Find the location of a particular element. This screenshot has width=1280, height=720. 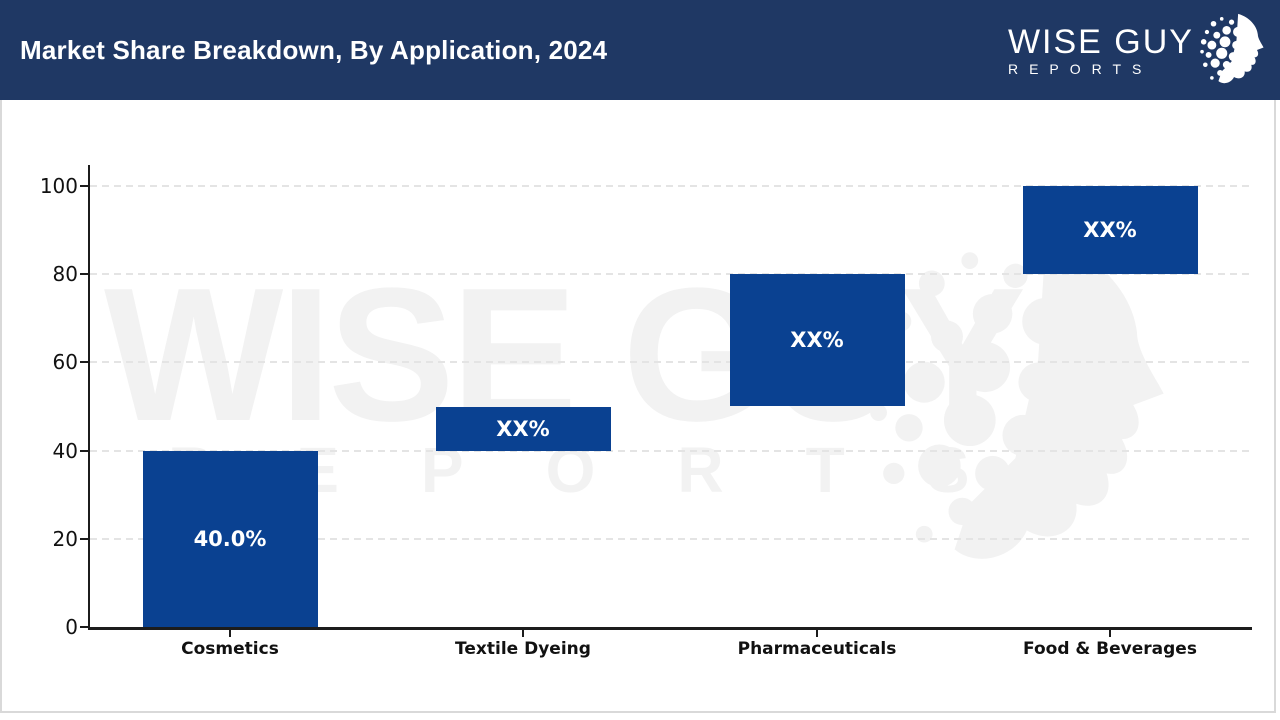

logo: WISE GUY REPORTS is located at coordinates (1137, 50).